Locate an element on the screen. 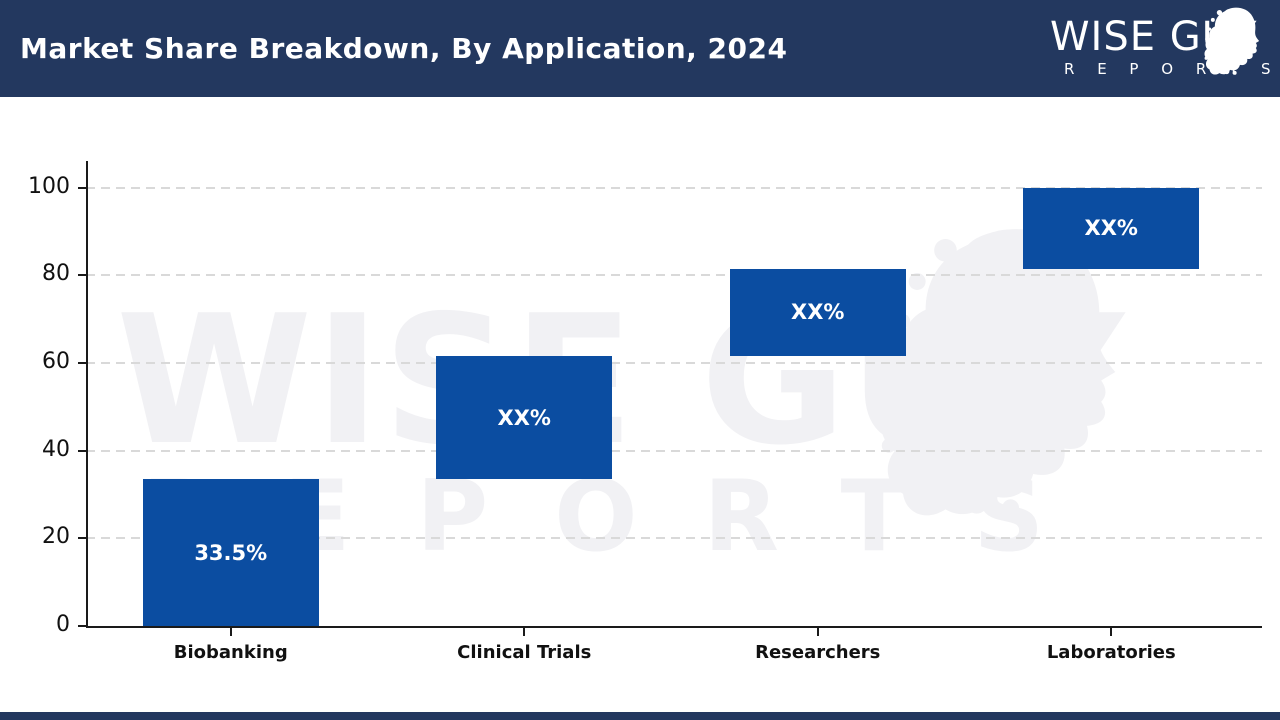 This screenshot has width=1280, height=720. wiseguy-logo: WISE GUY R E P O R T S is located at coordinates (1142, 48).